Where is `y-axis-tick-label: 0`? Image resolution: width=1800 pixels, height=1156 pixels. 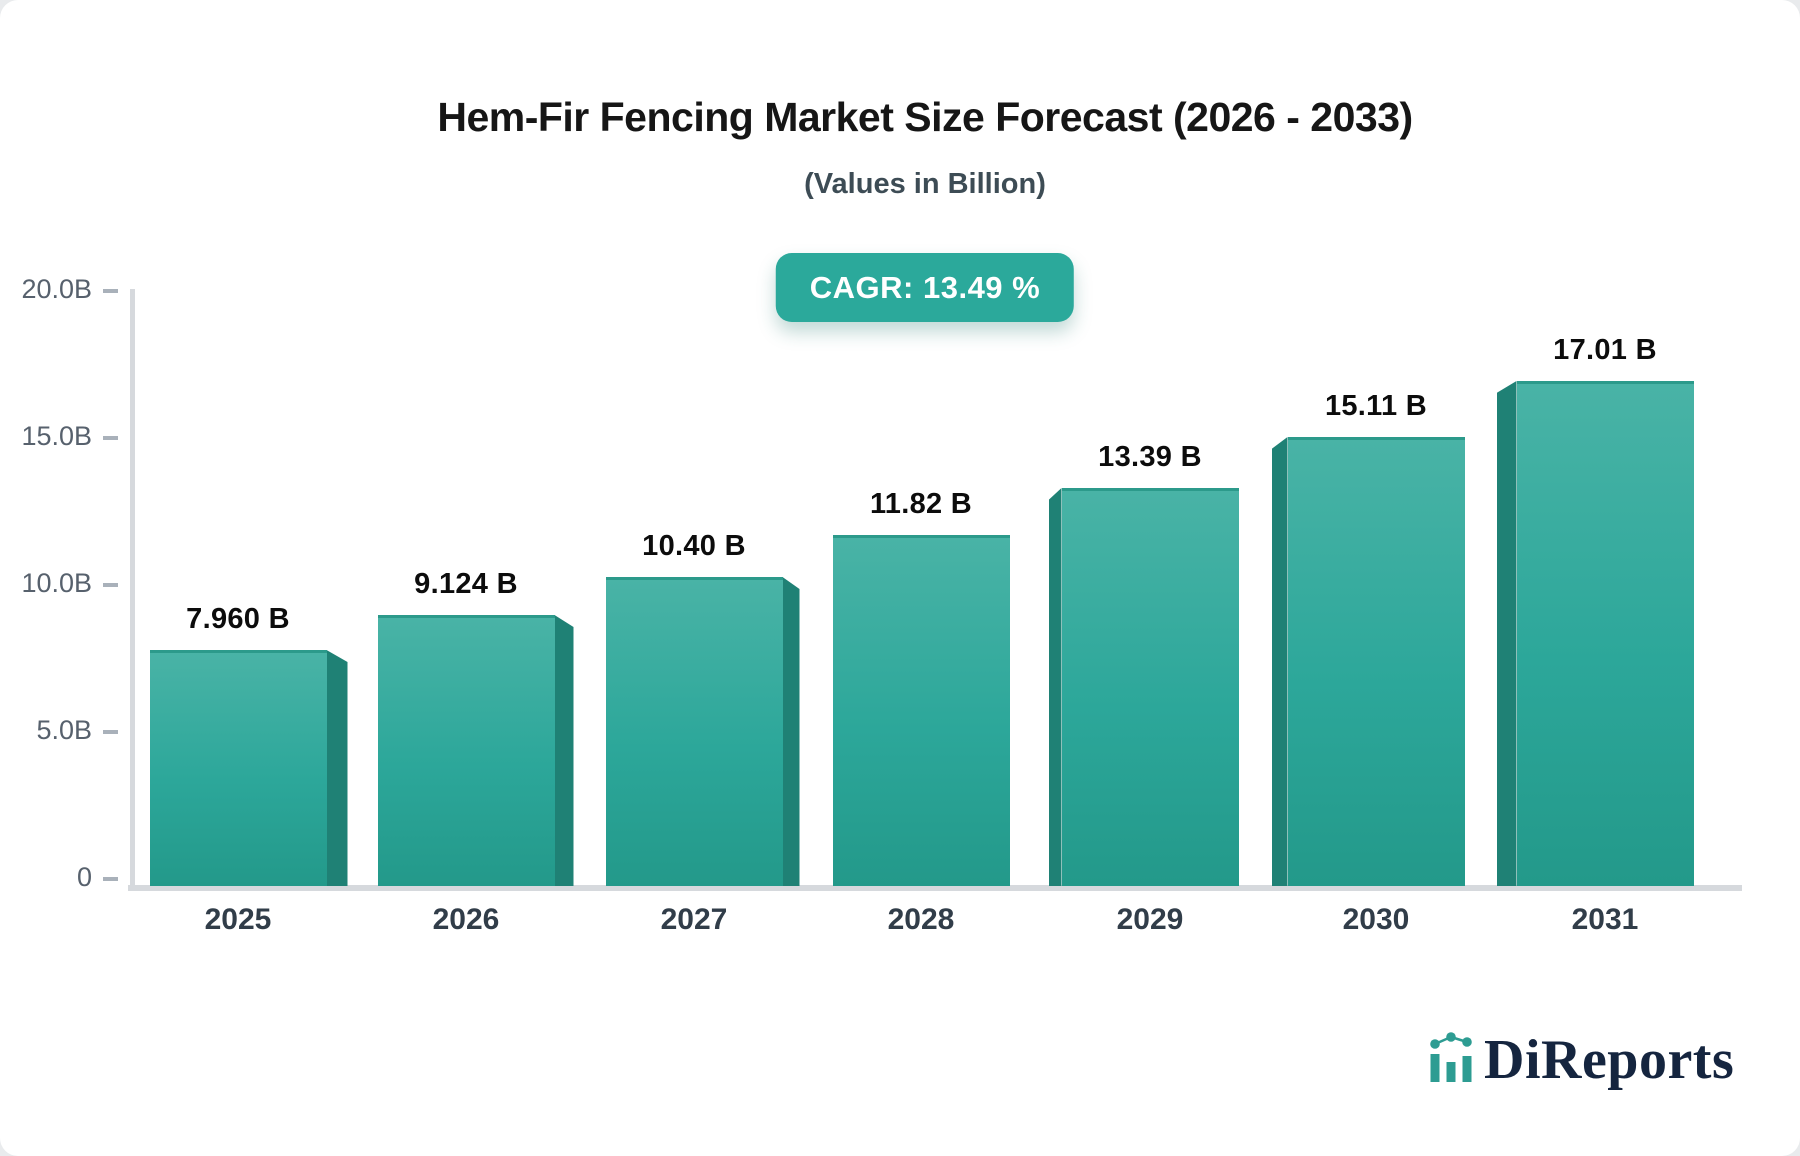 y-axis-tick-label: 0 is located at coordinates (84, 877).